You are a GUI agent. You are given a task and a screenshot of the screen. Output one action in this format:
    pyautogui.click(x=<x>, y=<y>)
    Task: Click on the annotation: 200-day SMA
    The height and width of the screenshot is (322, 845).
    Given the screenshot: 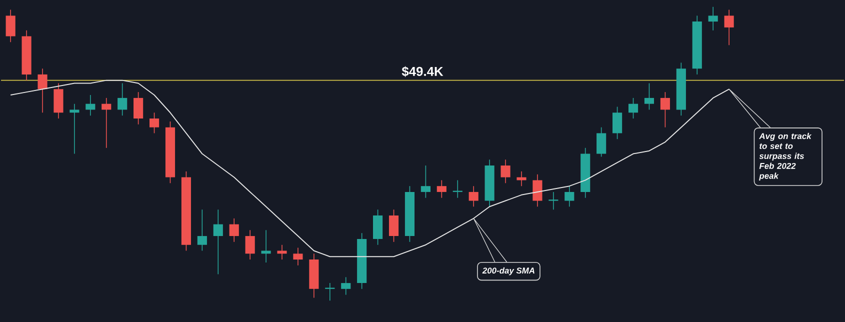 What is the action you would take?
    pyautogui.click(x=508, y=271)
    